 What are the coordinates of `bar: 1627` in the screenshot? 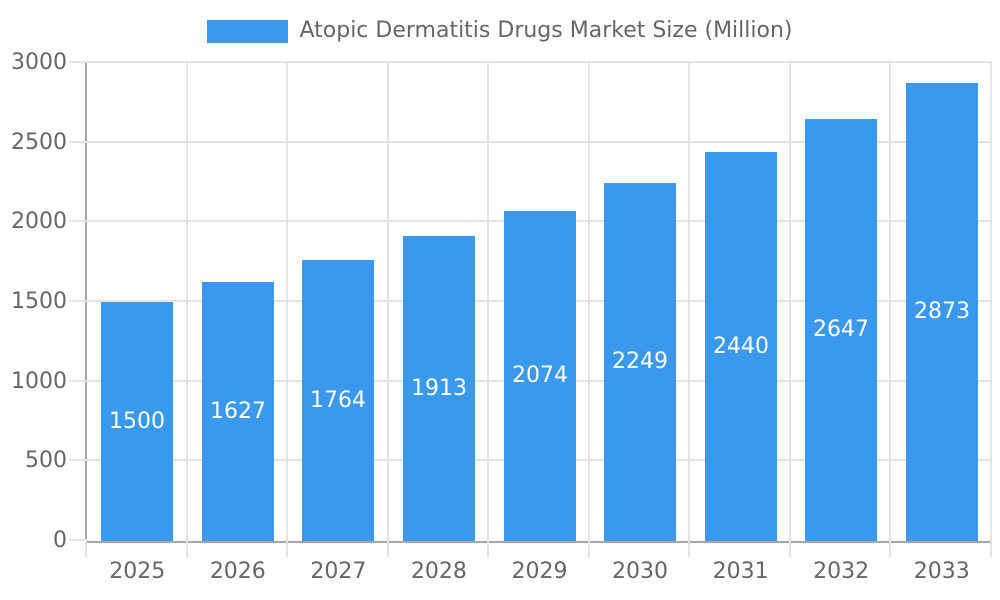 It's located at (238, 411).